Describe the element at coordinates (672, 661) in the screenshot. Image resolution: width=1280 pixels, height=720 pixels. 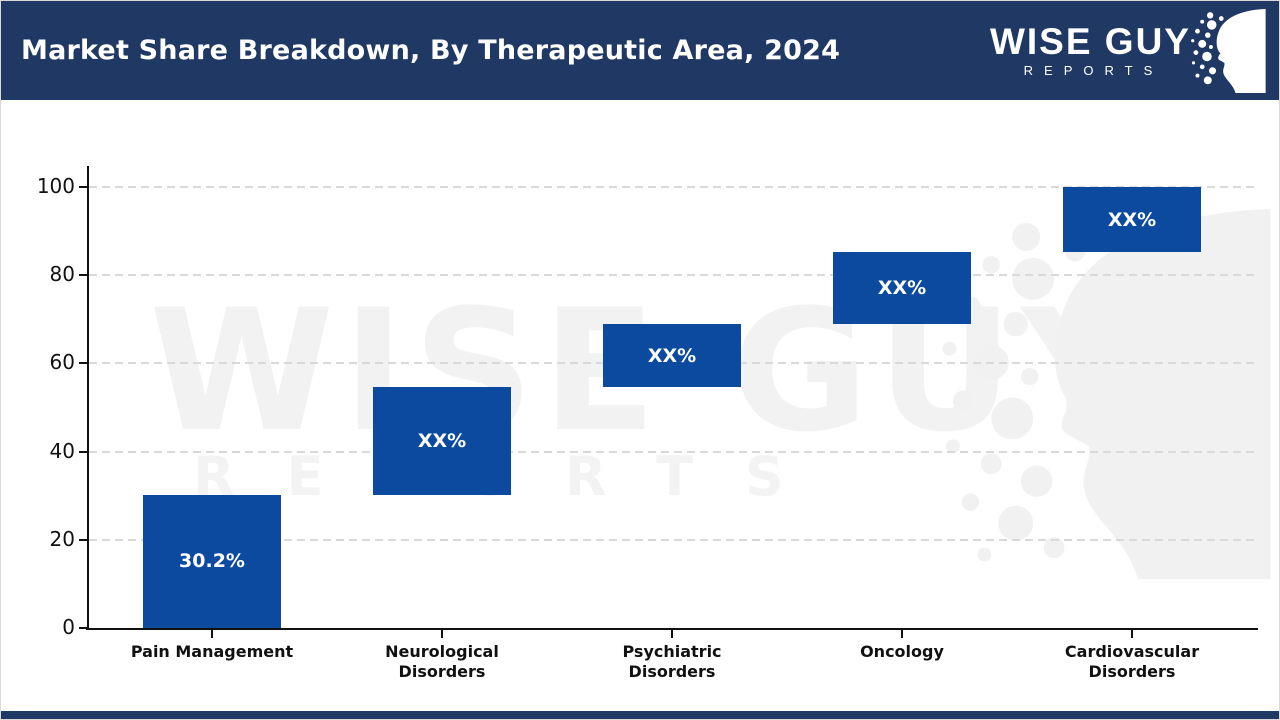
I see `category-label-2: Psychiatric Disorders` at that location.